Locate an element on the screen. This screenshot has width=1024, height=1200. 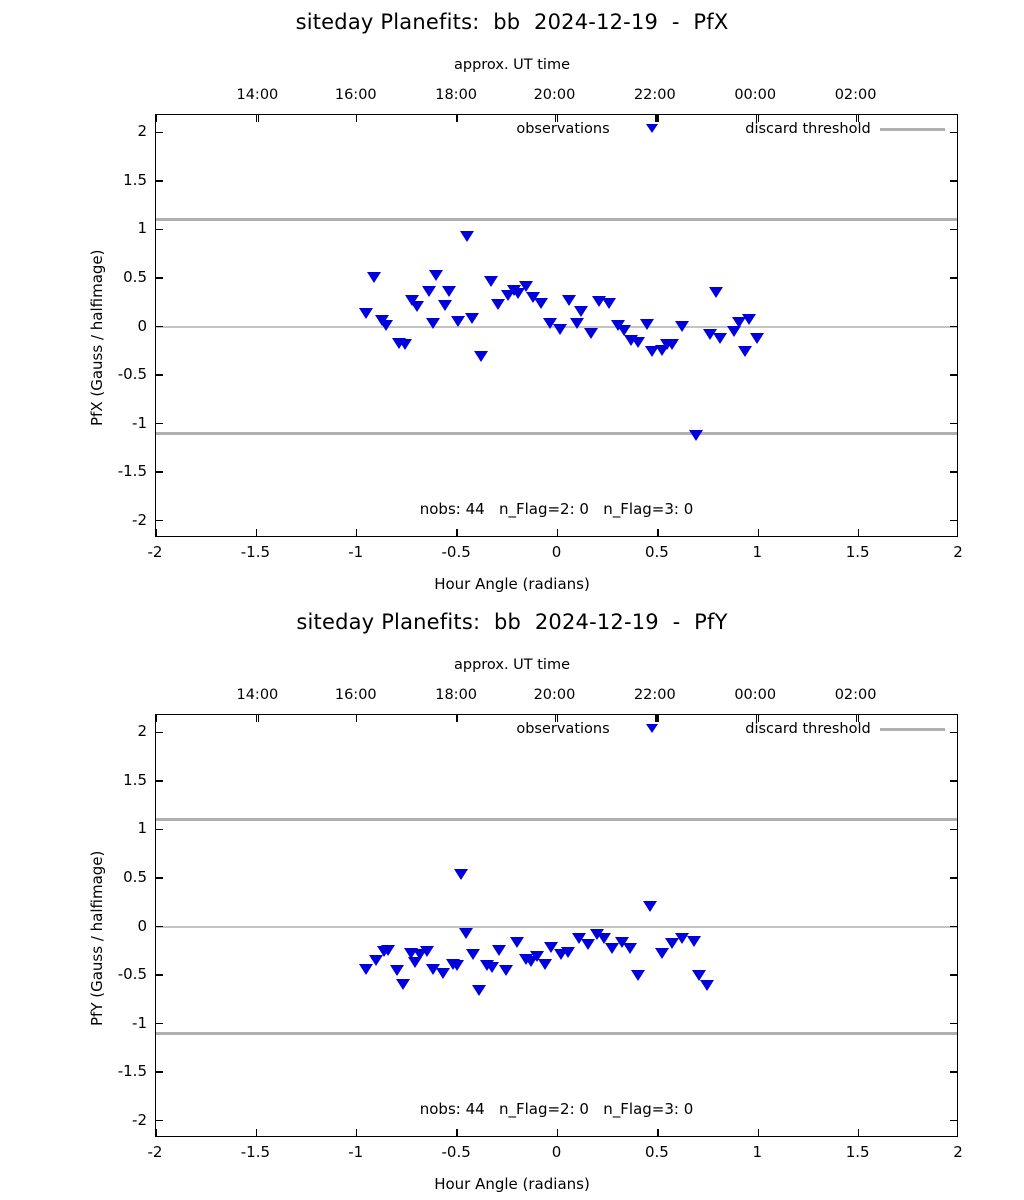
panel-title: siteday Planefits: bb 2024-12-19 - PfX is located at coordinates (512, 22).